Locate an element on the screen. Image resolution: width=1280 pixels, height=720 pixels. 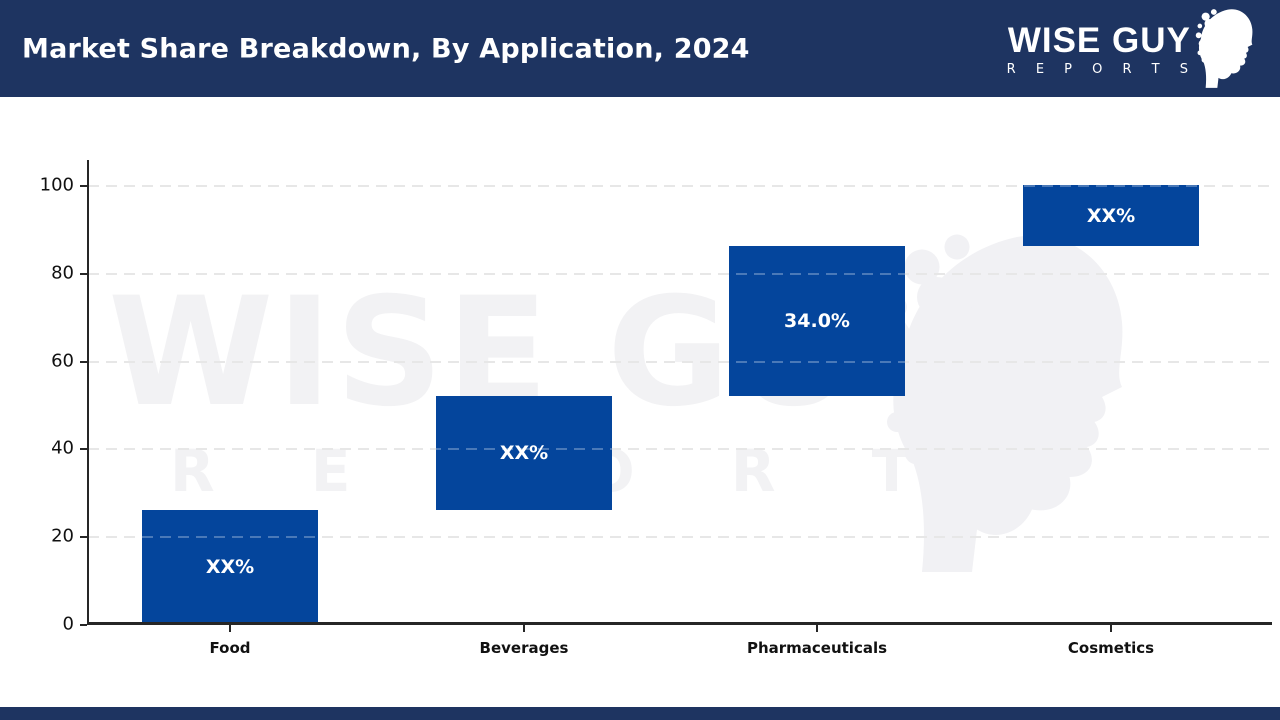
footer-band is located at coordinates (640, 713).